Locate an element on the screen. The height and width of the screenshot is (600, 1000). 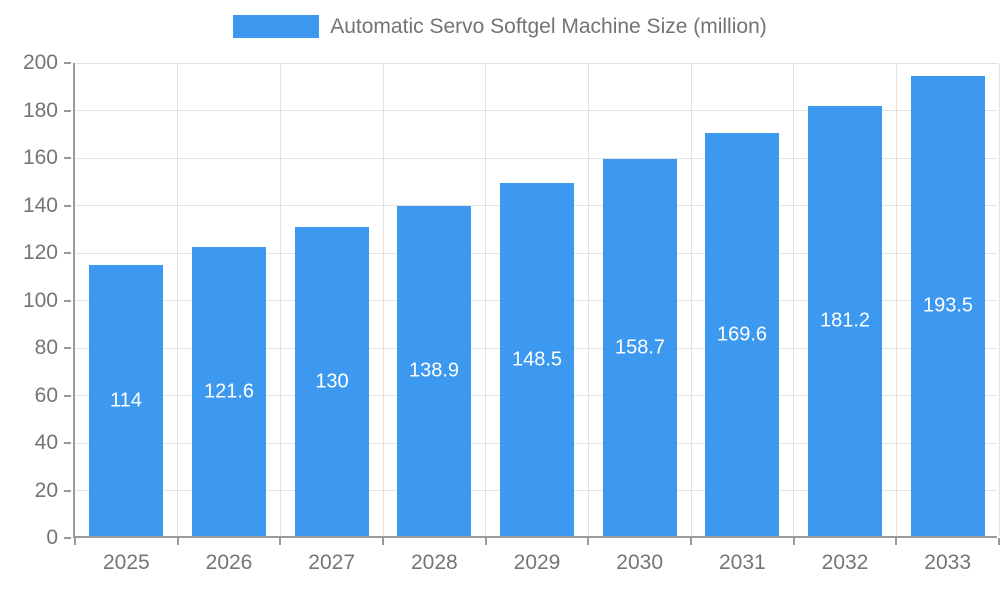
y-axis-label: 80 is located at coordinates (46, 347).